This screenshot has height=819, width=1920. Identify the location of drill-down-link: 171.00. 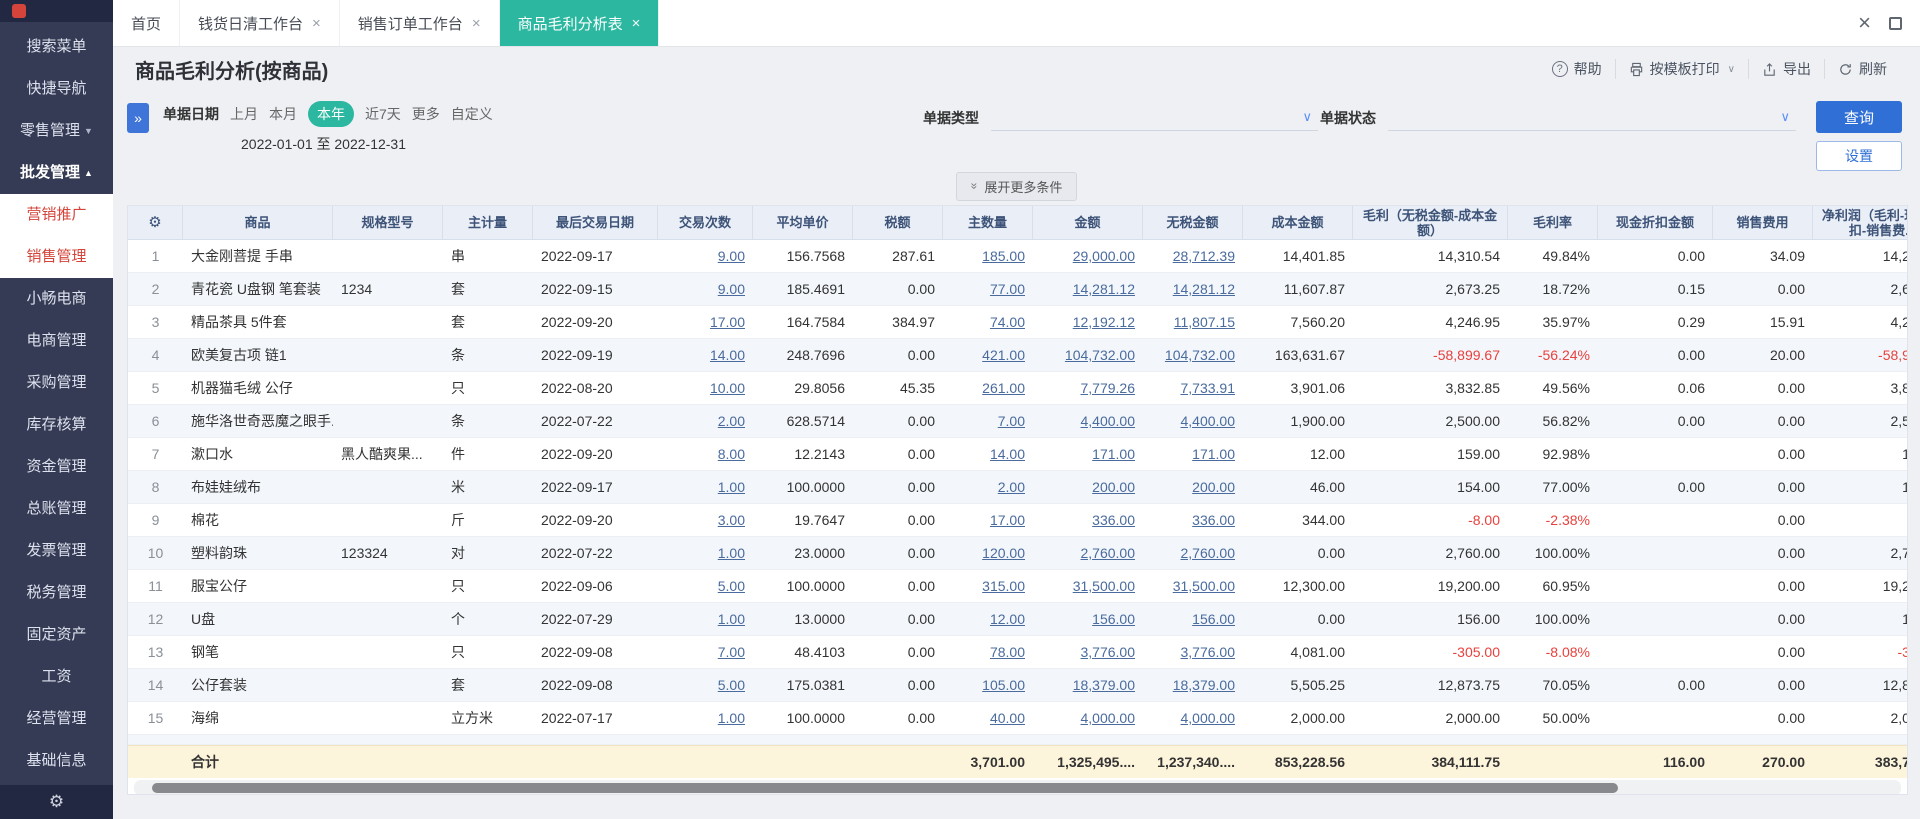
(1213, 454).